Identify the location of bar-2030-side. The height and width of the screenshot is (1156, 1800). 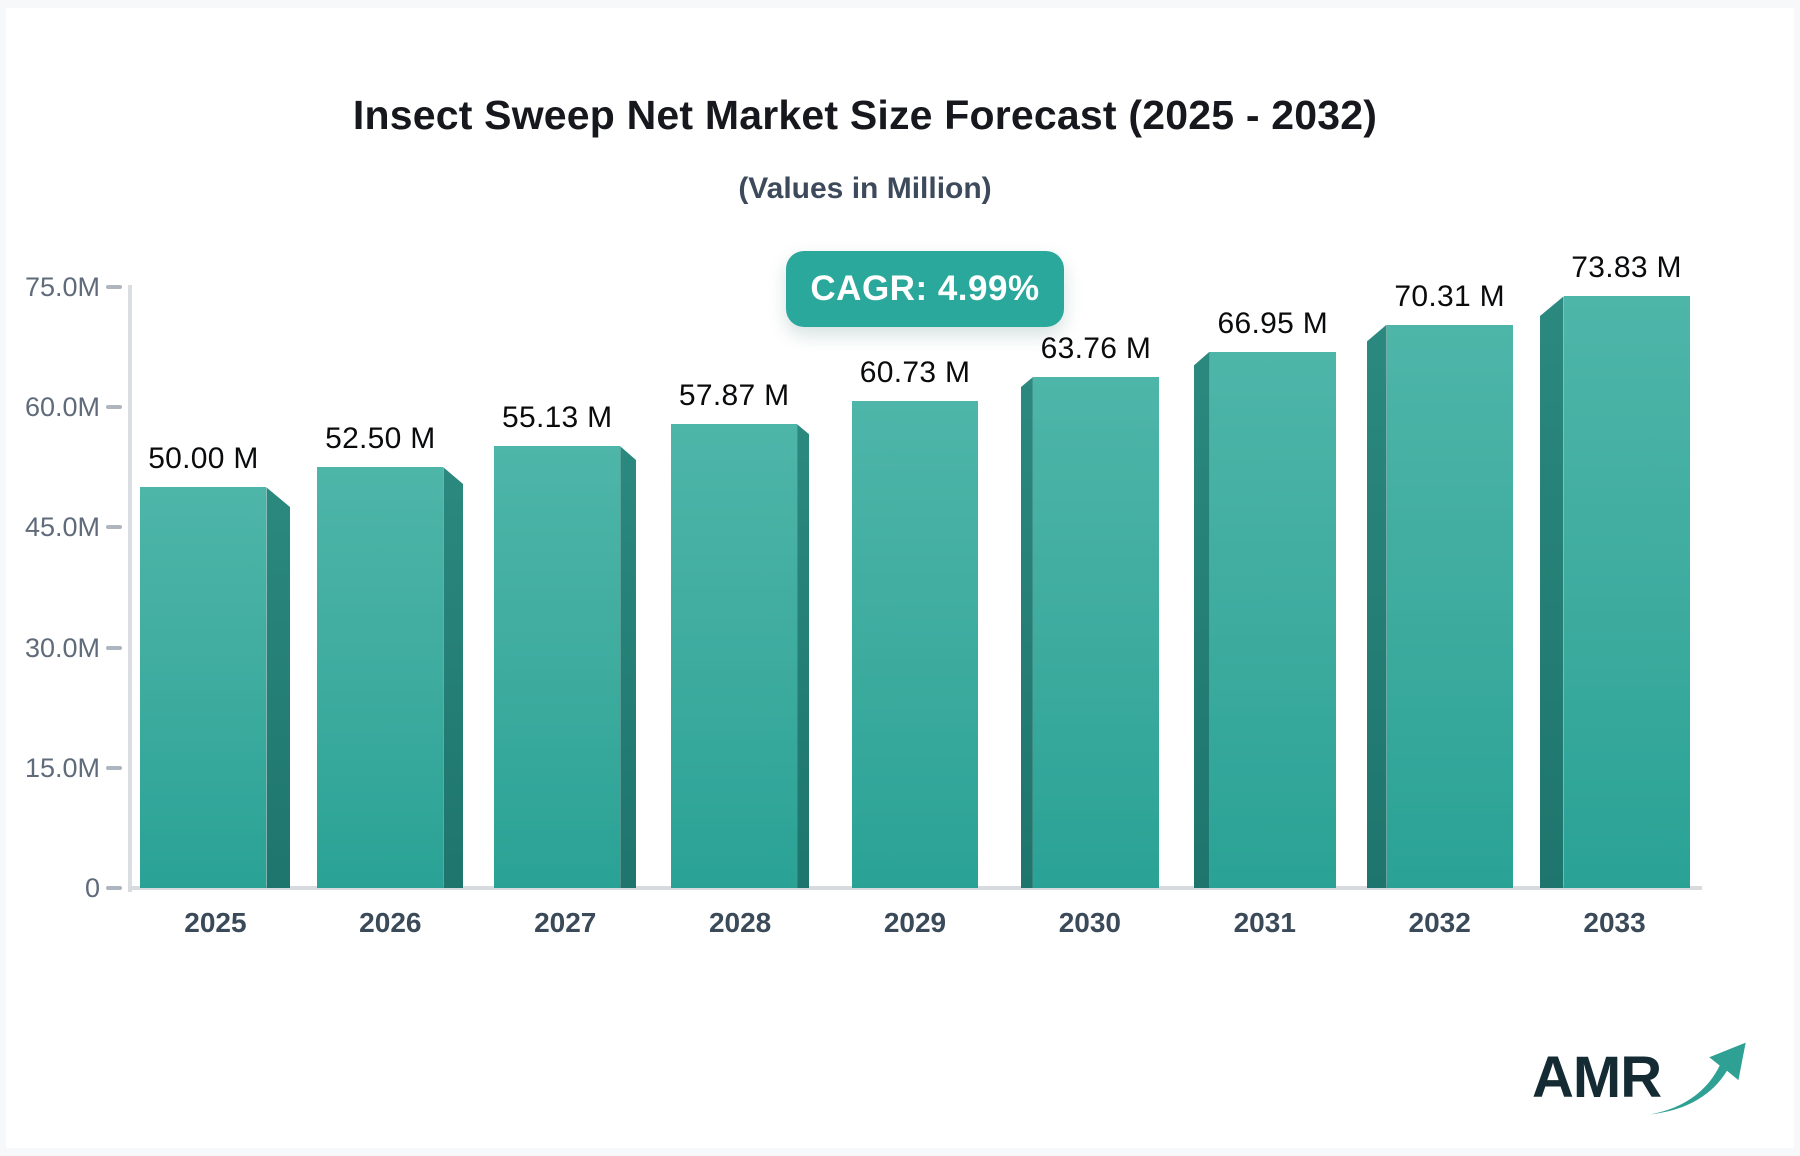
(1026, 632).